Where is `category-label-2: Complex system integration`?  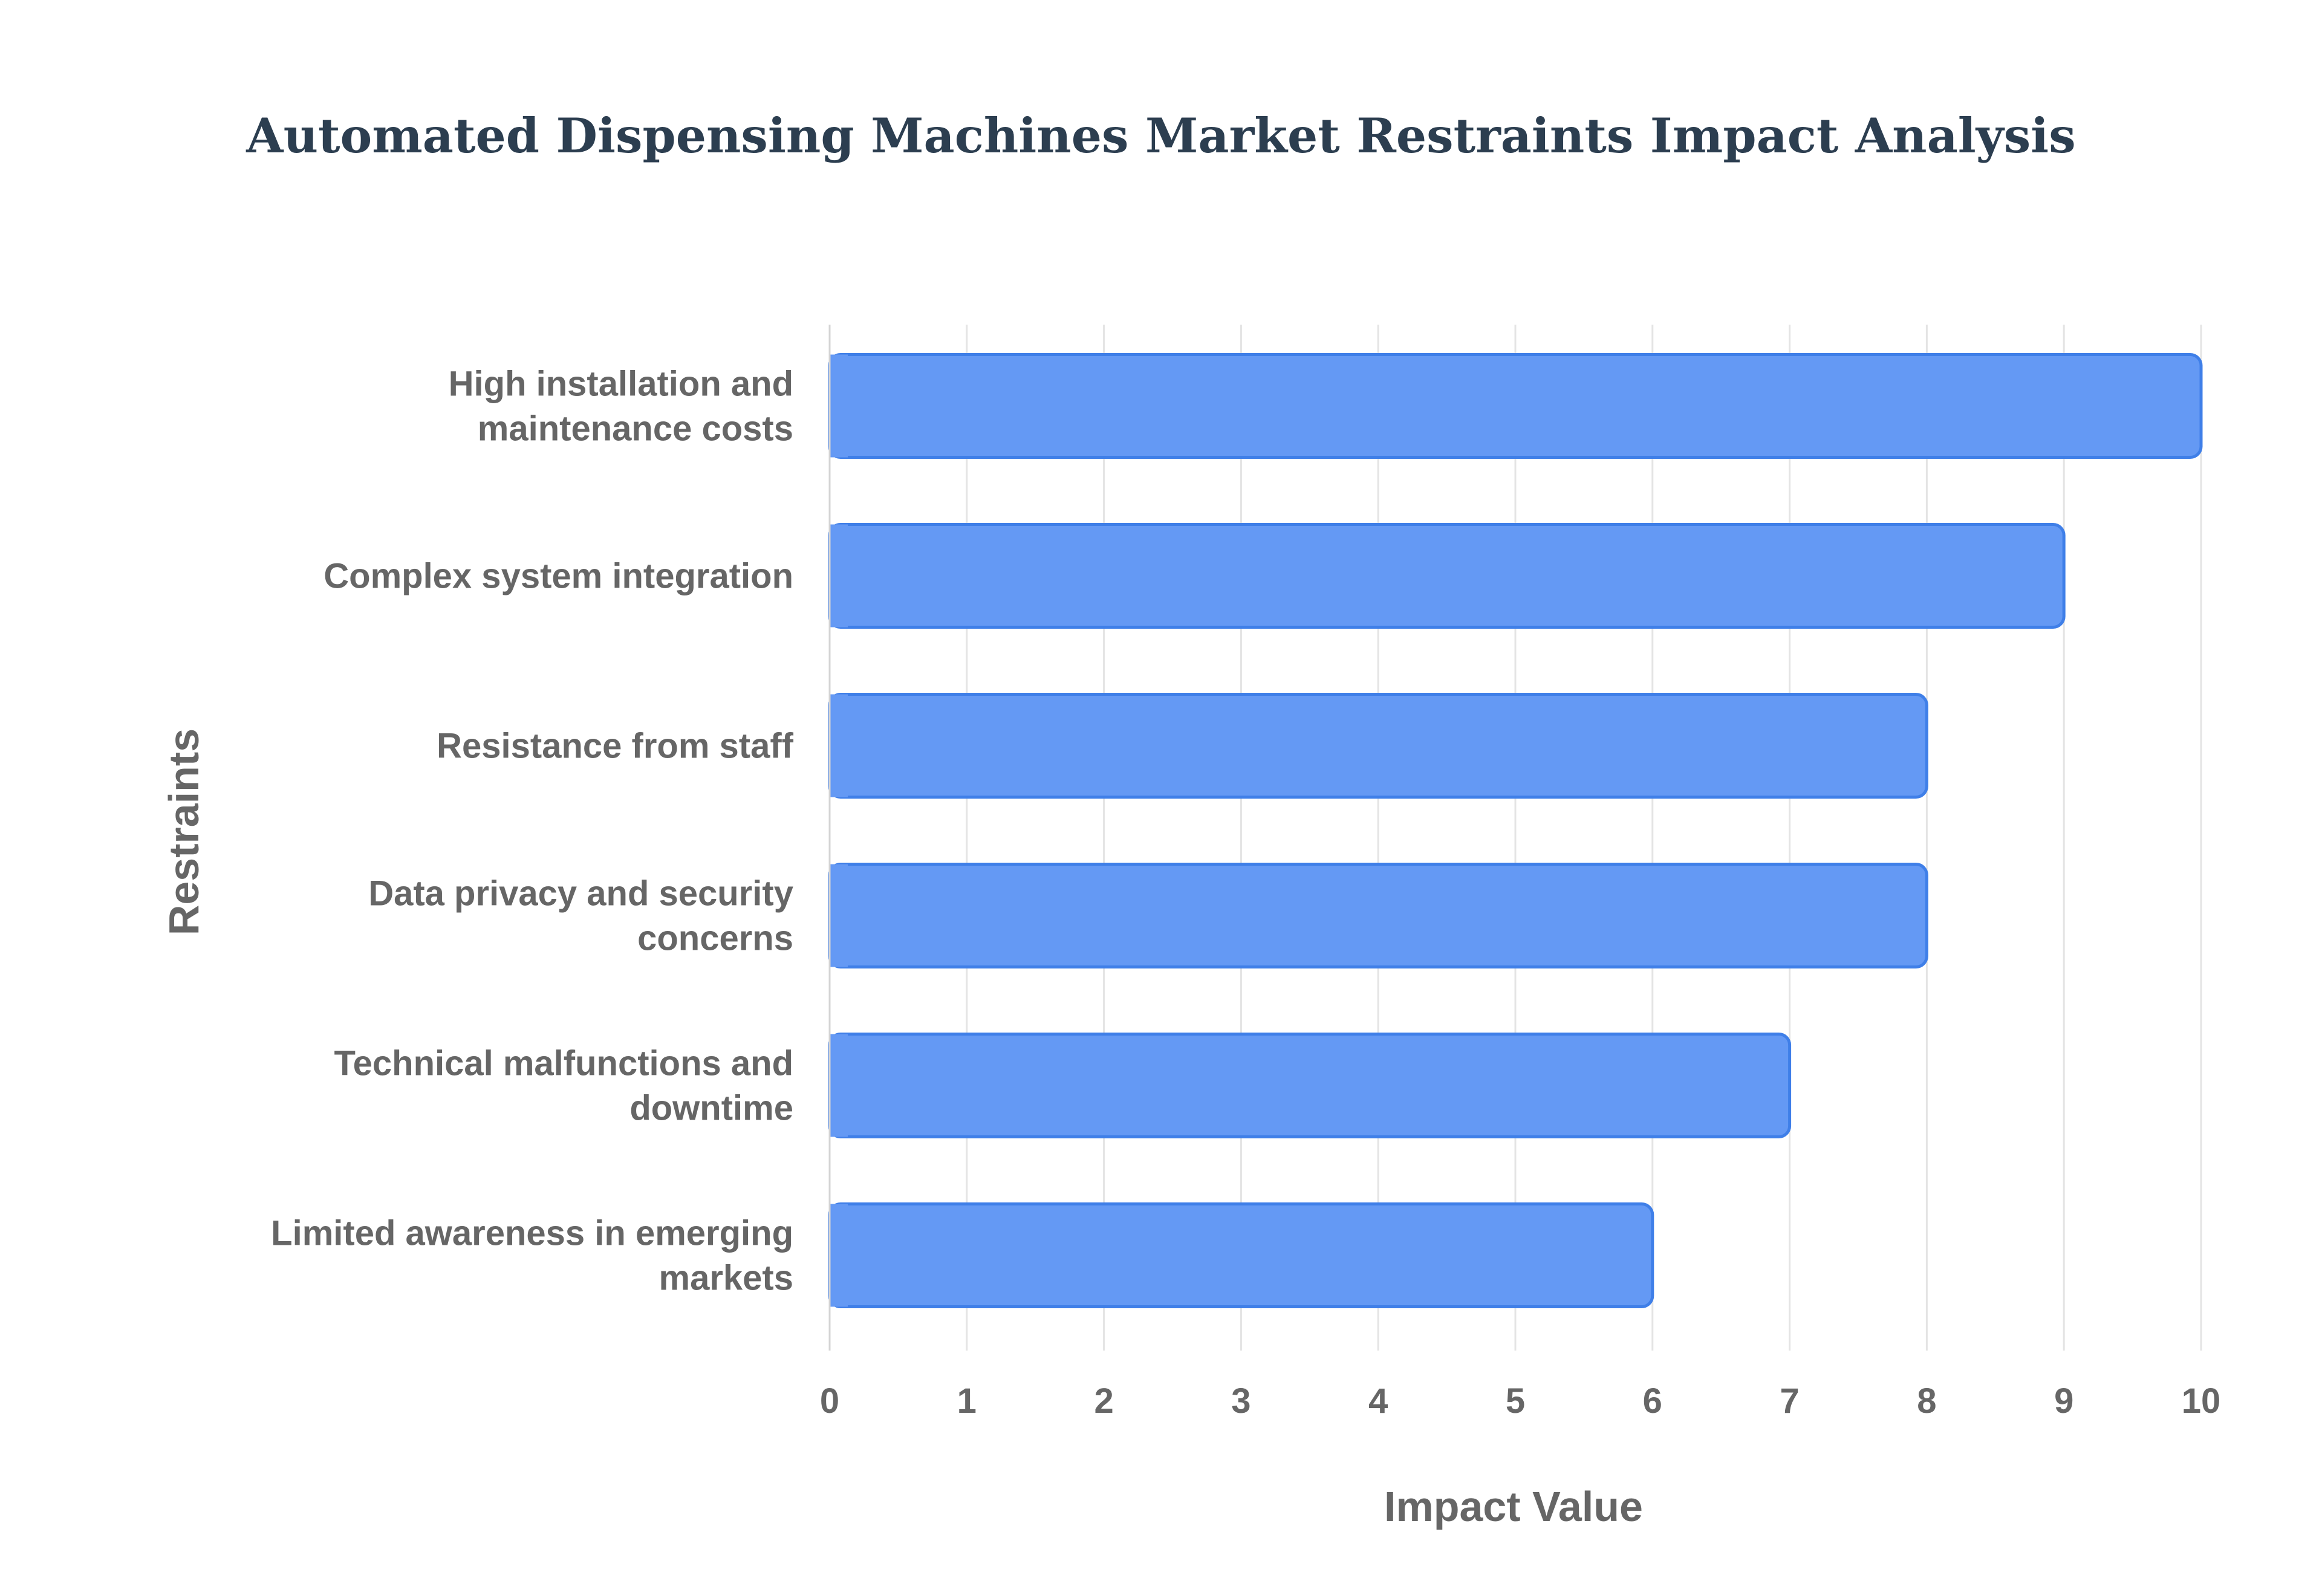 category-label-2: Complex system integration is located at coordinates (558, 576).